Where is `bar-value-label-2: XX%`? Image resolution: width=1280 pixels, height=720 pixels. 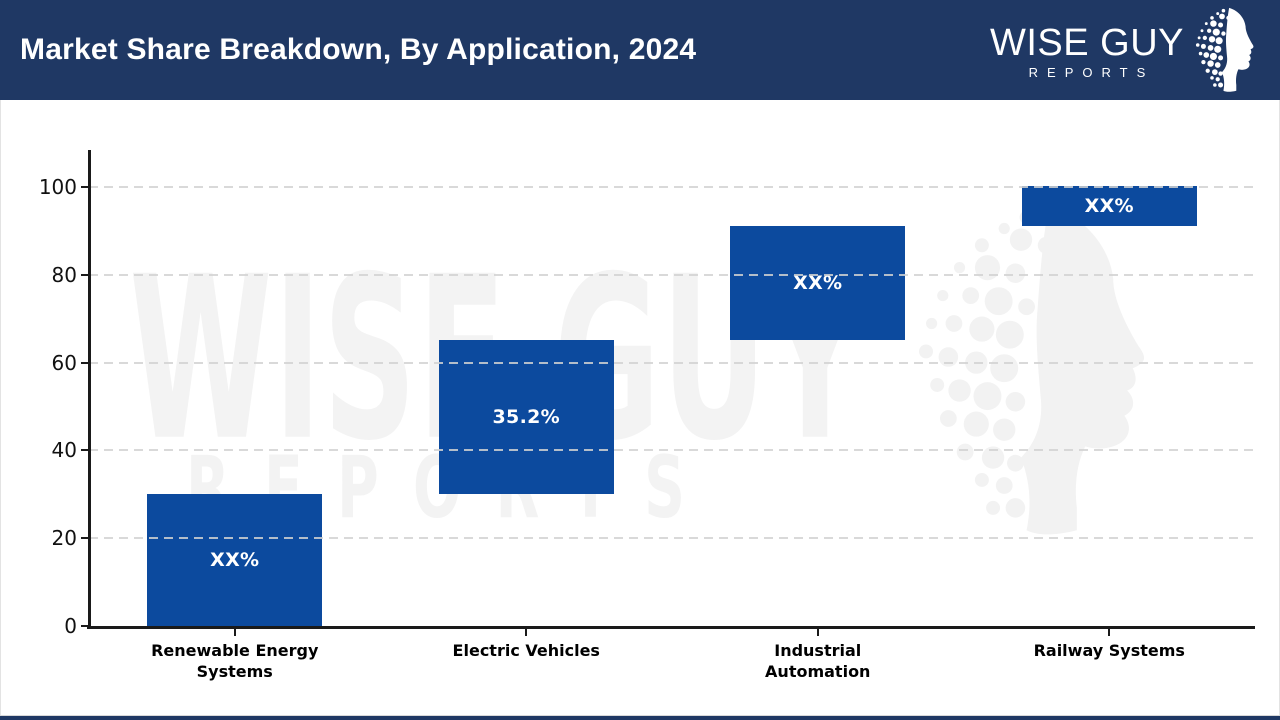
bar-value-label-2: XX% is located at coordinates (818, 282).